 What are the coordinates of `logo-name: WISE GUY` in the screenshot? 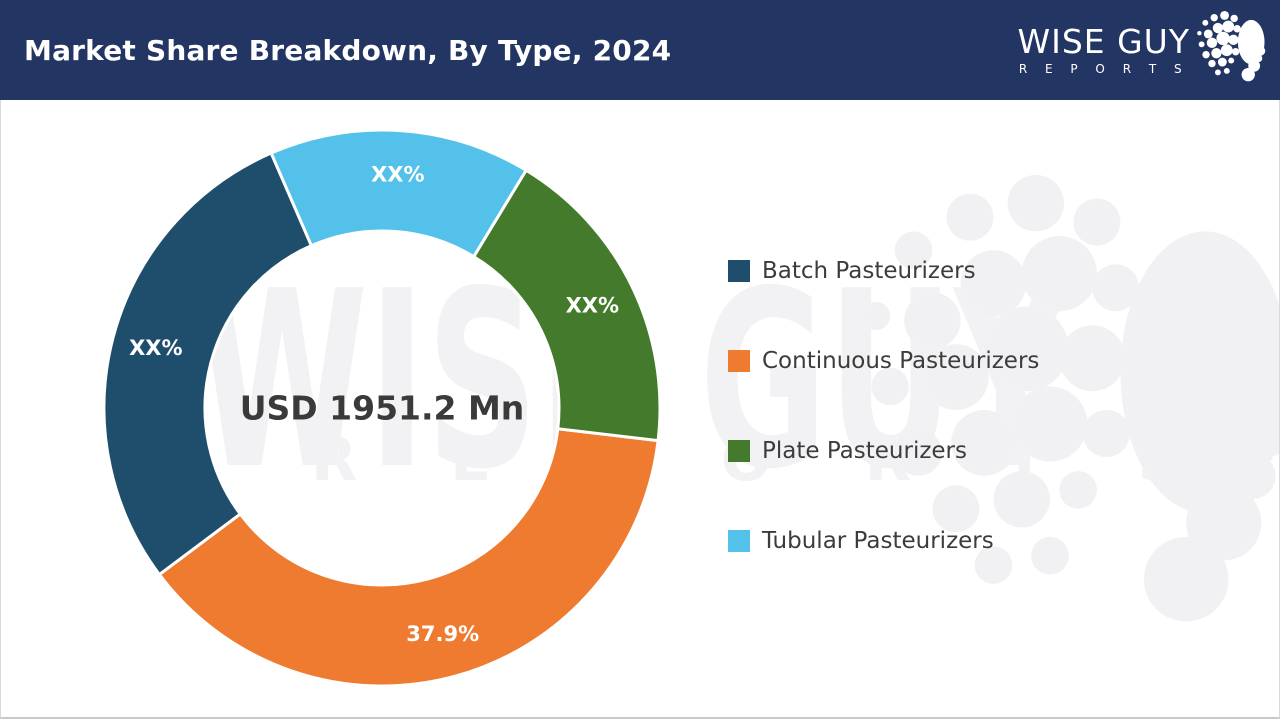 It's located at (1103, 41).